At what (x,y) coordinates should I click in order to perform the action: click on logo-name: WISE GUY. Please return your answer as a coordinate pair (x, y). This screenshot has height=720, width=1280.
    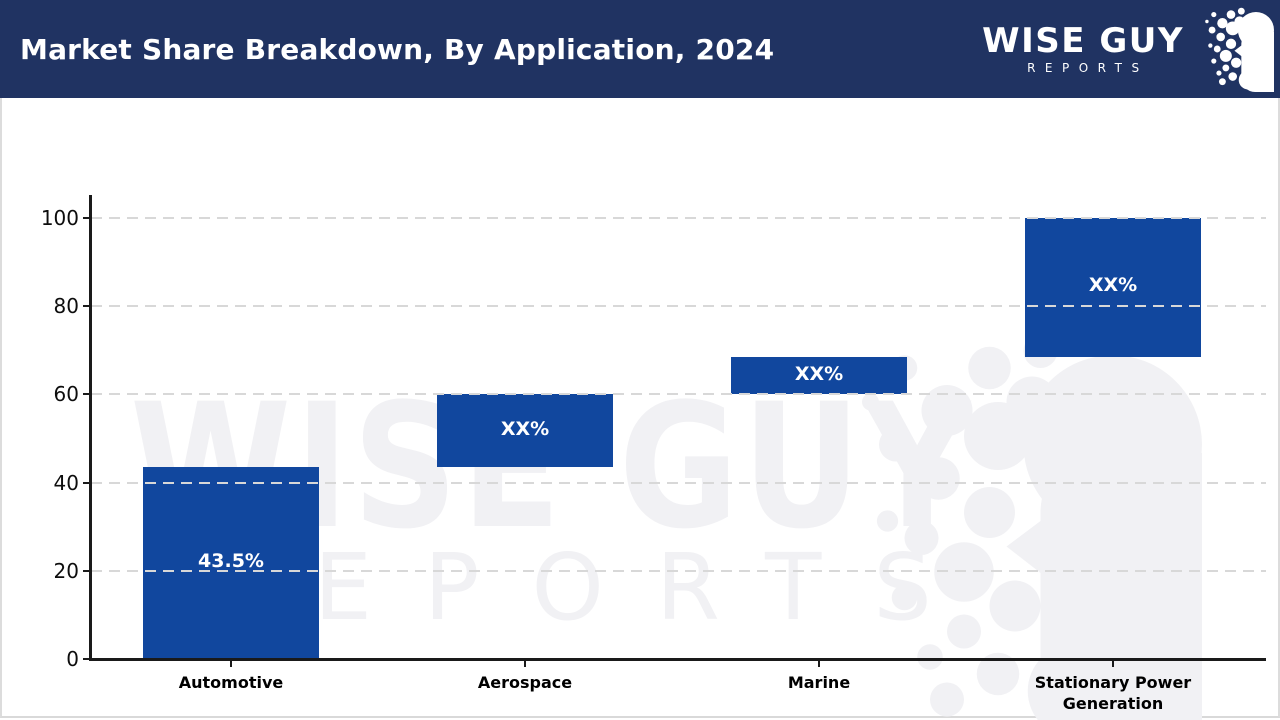
    Looking at the image, I should click on (1083, 41).